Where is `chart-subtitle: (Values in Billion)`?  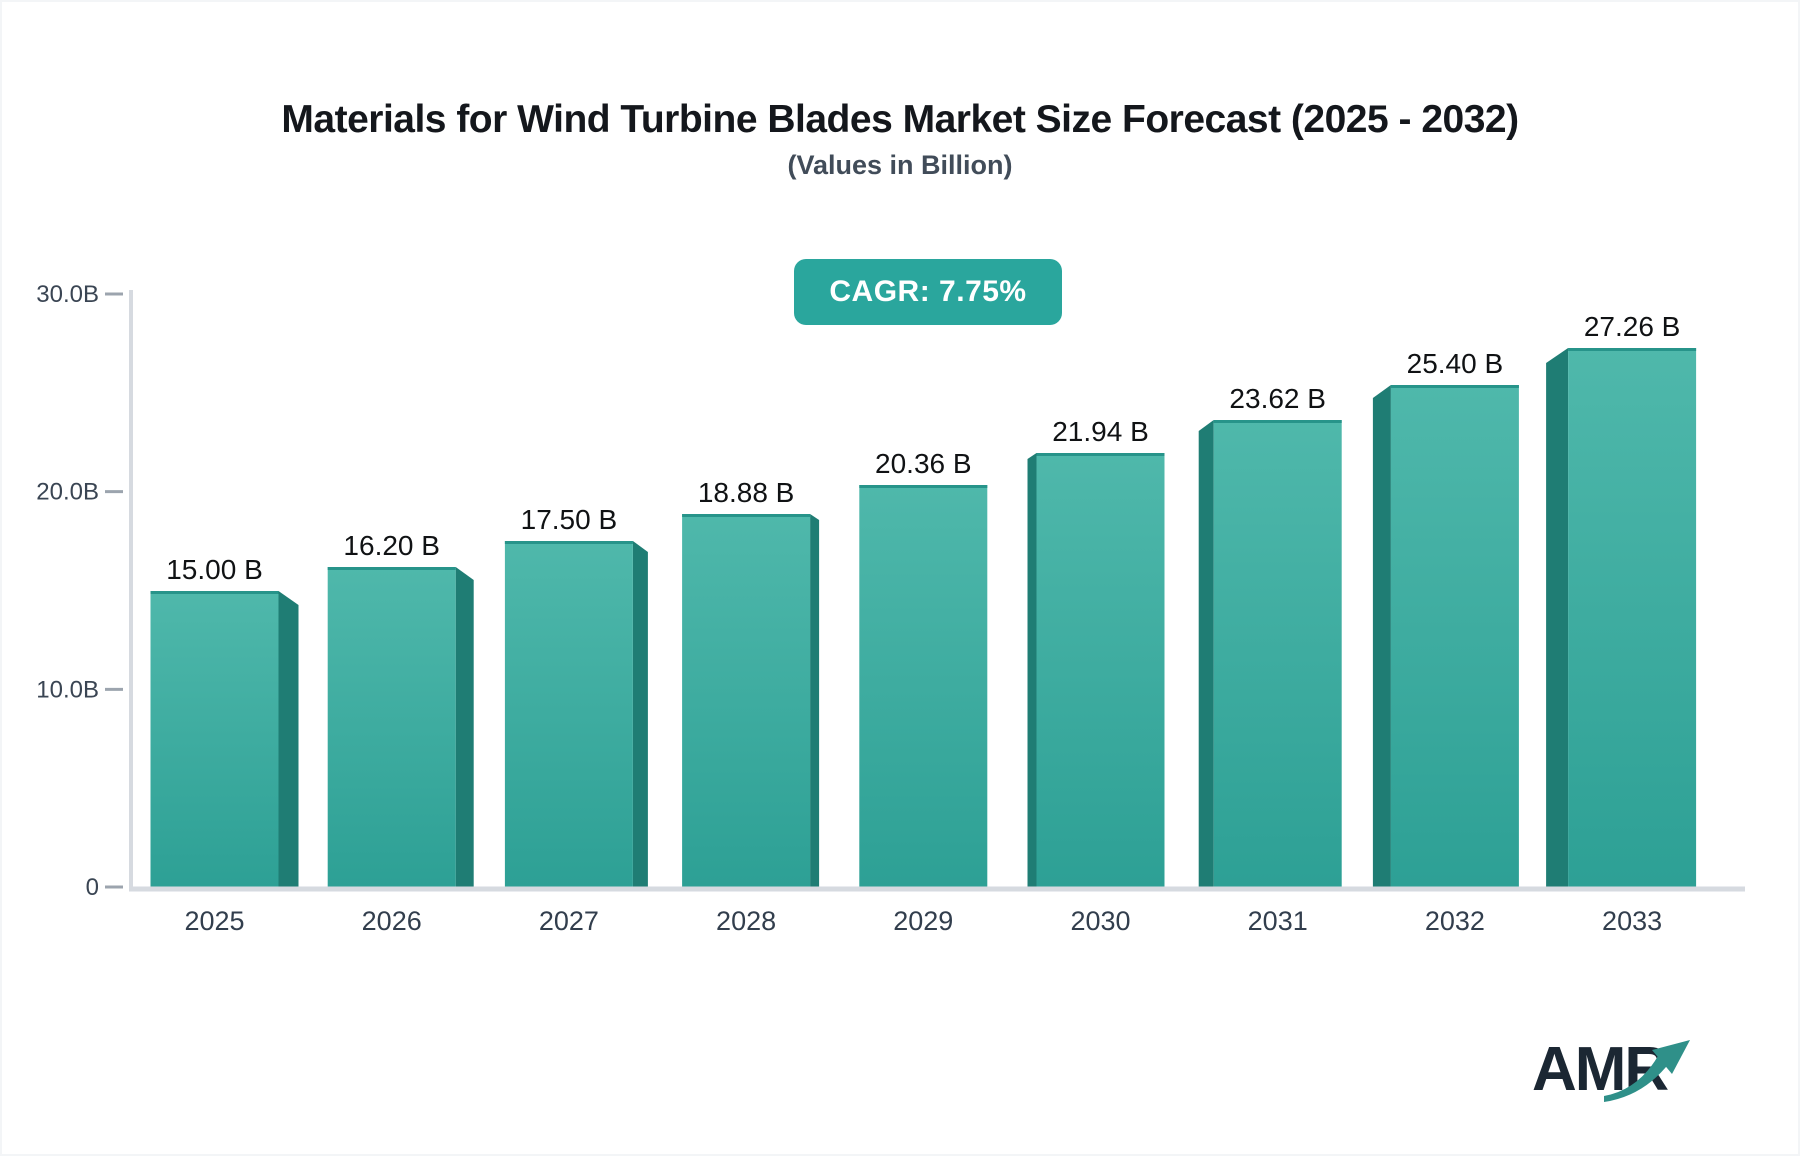 chart-subtitle: (Values in Billion) is located at coordinates (900, 165).